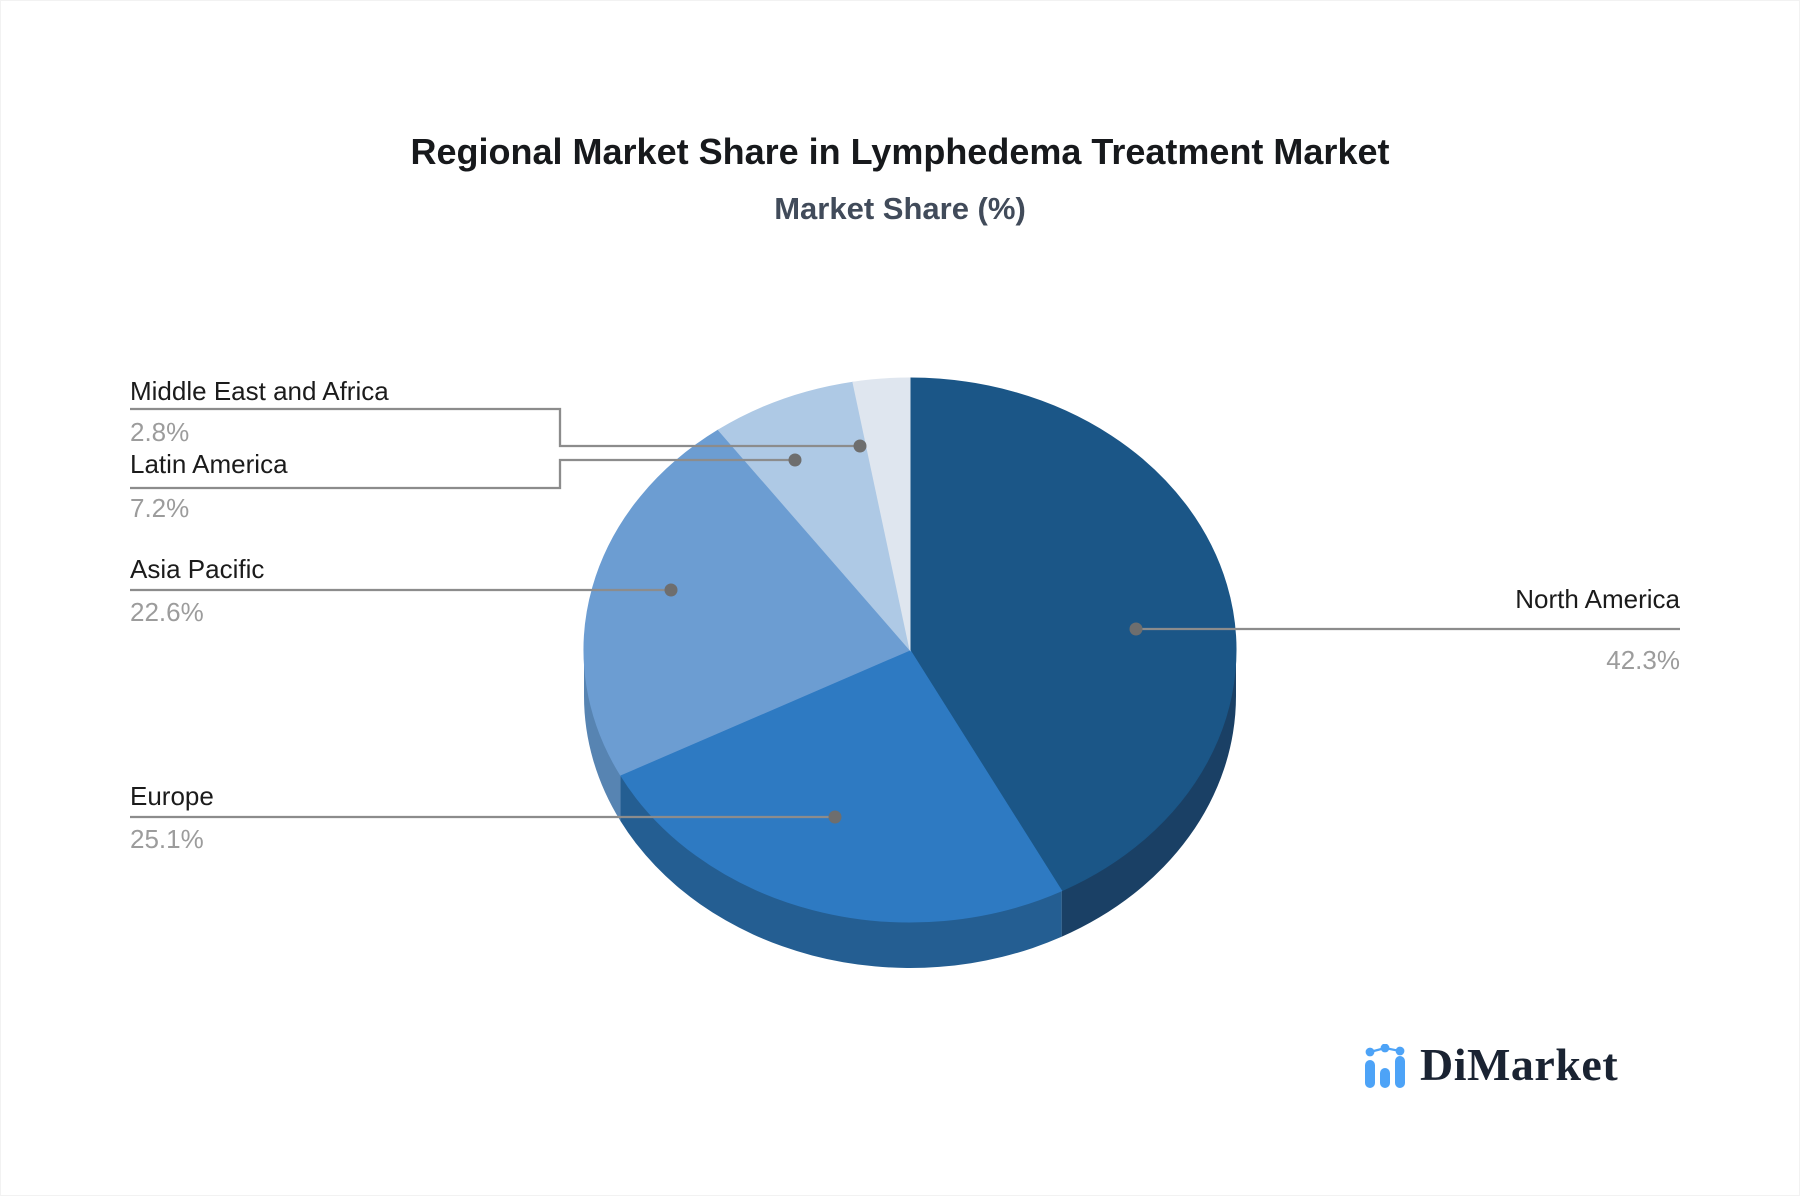  I want to click on pie-slice-north-america, so click(1073, 634).